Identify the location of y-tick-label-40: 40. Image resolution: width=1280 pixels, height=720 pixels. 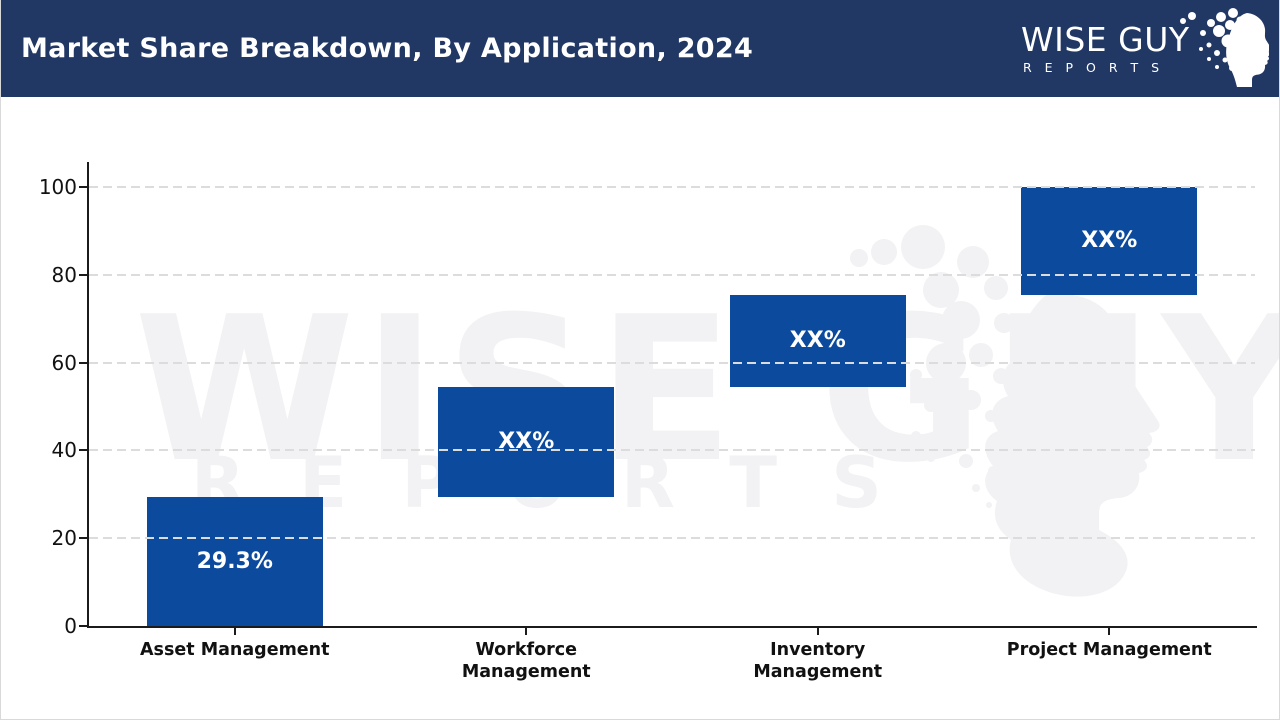
(64, 450).